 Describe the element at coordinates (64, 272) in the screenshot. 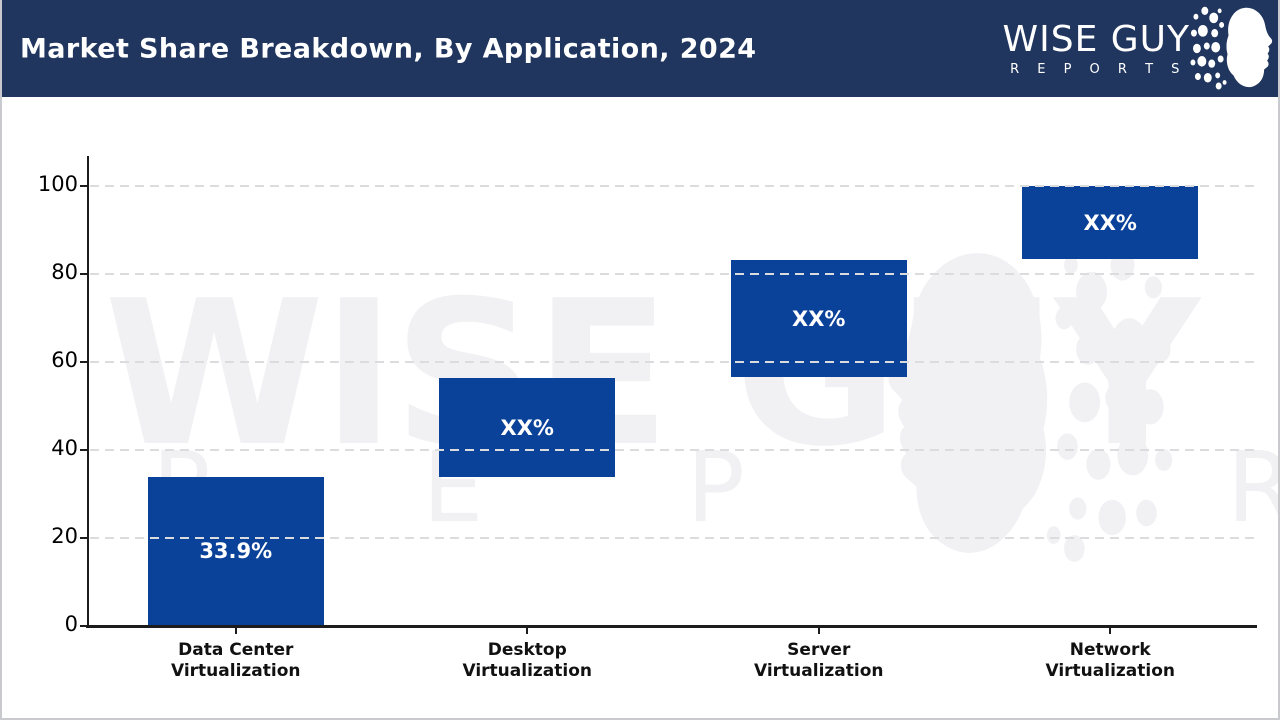

I see `y-tick-label: 80` at that location.